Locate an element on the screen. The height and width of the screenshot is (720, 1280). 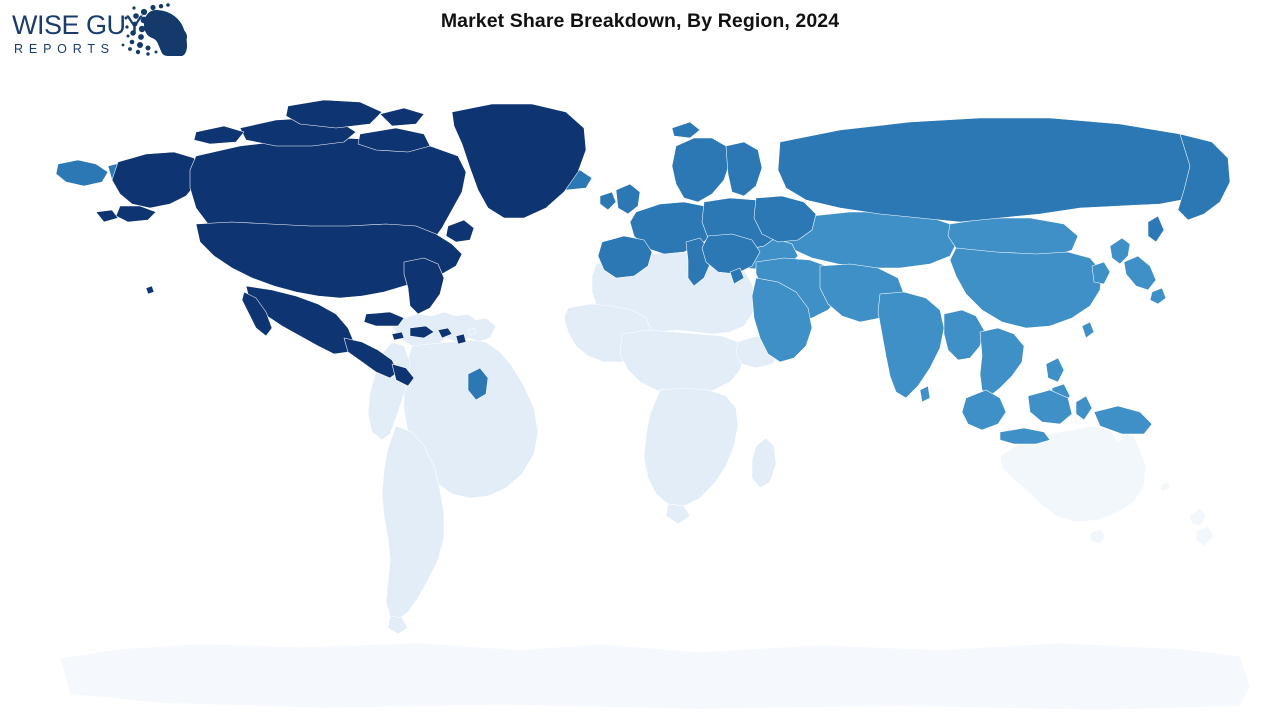
wiseguy-reports-logo: WISE GUY R E P O R T S is located at coordinates (103, 32).